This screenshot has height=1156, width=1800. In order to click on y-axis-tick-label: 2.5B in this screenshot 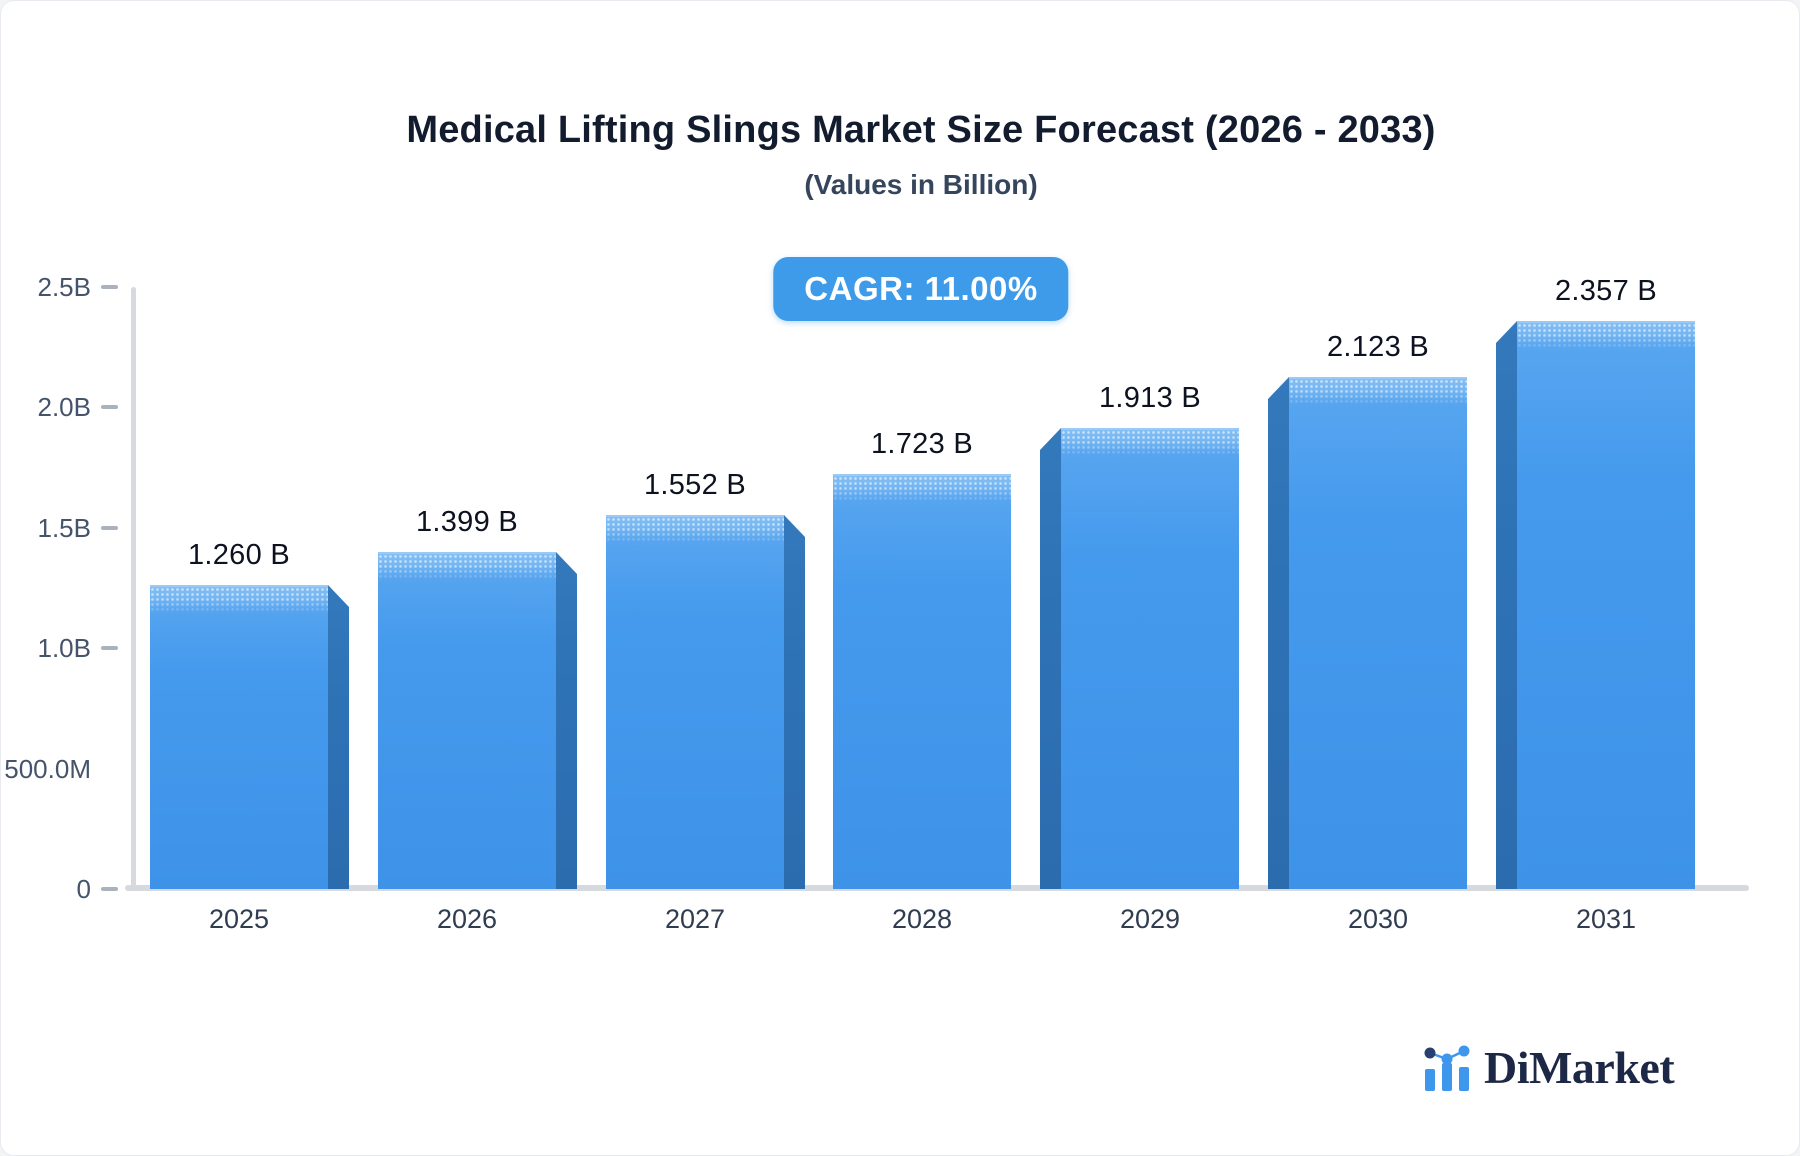, I will do `click(64, 287)`.